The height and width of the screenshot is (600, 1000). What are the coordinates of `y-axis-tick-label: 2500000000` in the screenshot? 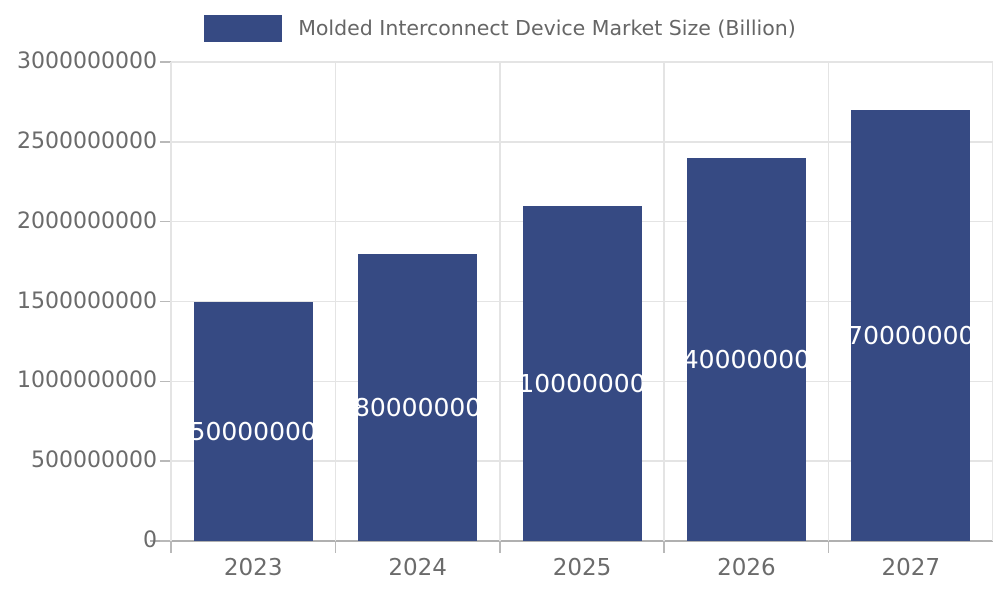 It's located at (87, 141).